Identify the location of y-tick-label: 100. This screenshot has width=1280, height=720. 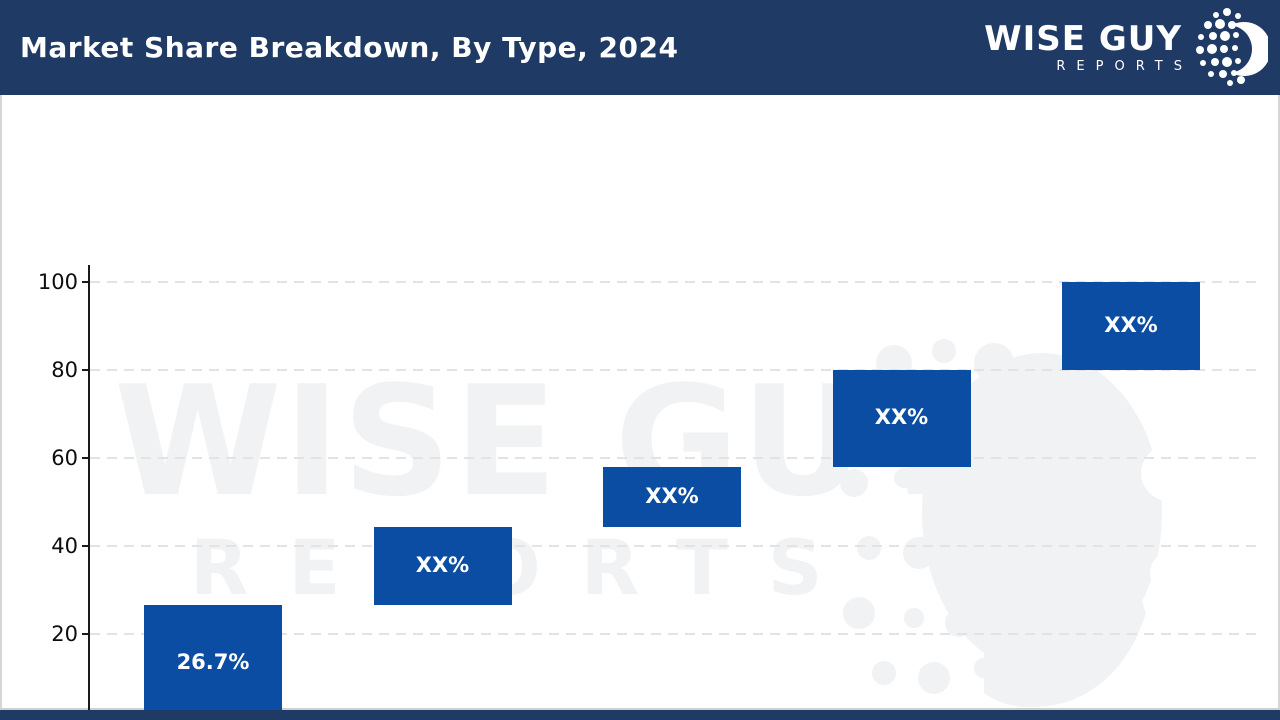
(57, 282).